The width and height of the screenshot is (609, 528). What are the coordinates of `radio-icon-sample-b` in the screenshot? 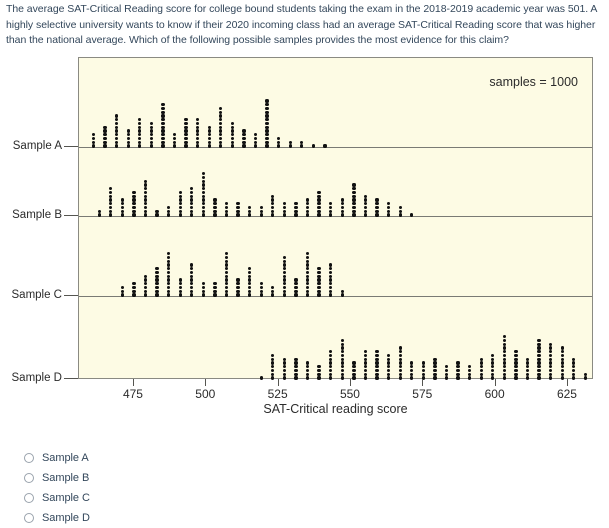 It's located at (29, 477).